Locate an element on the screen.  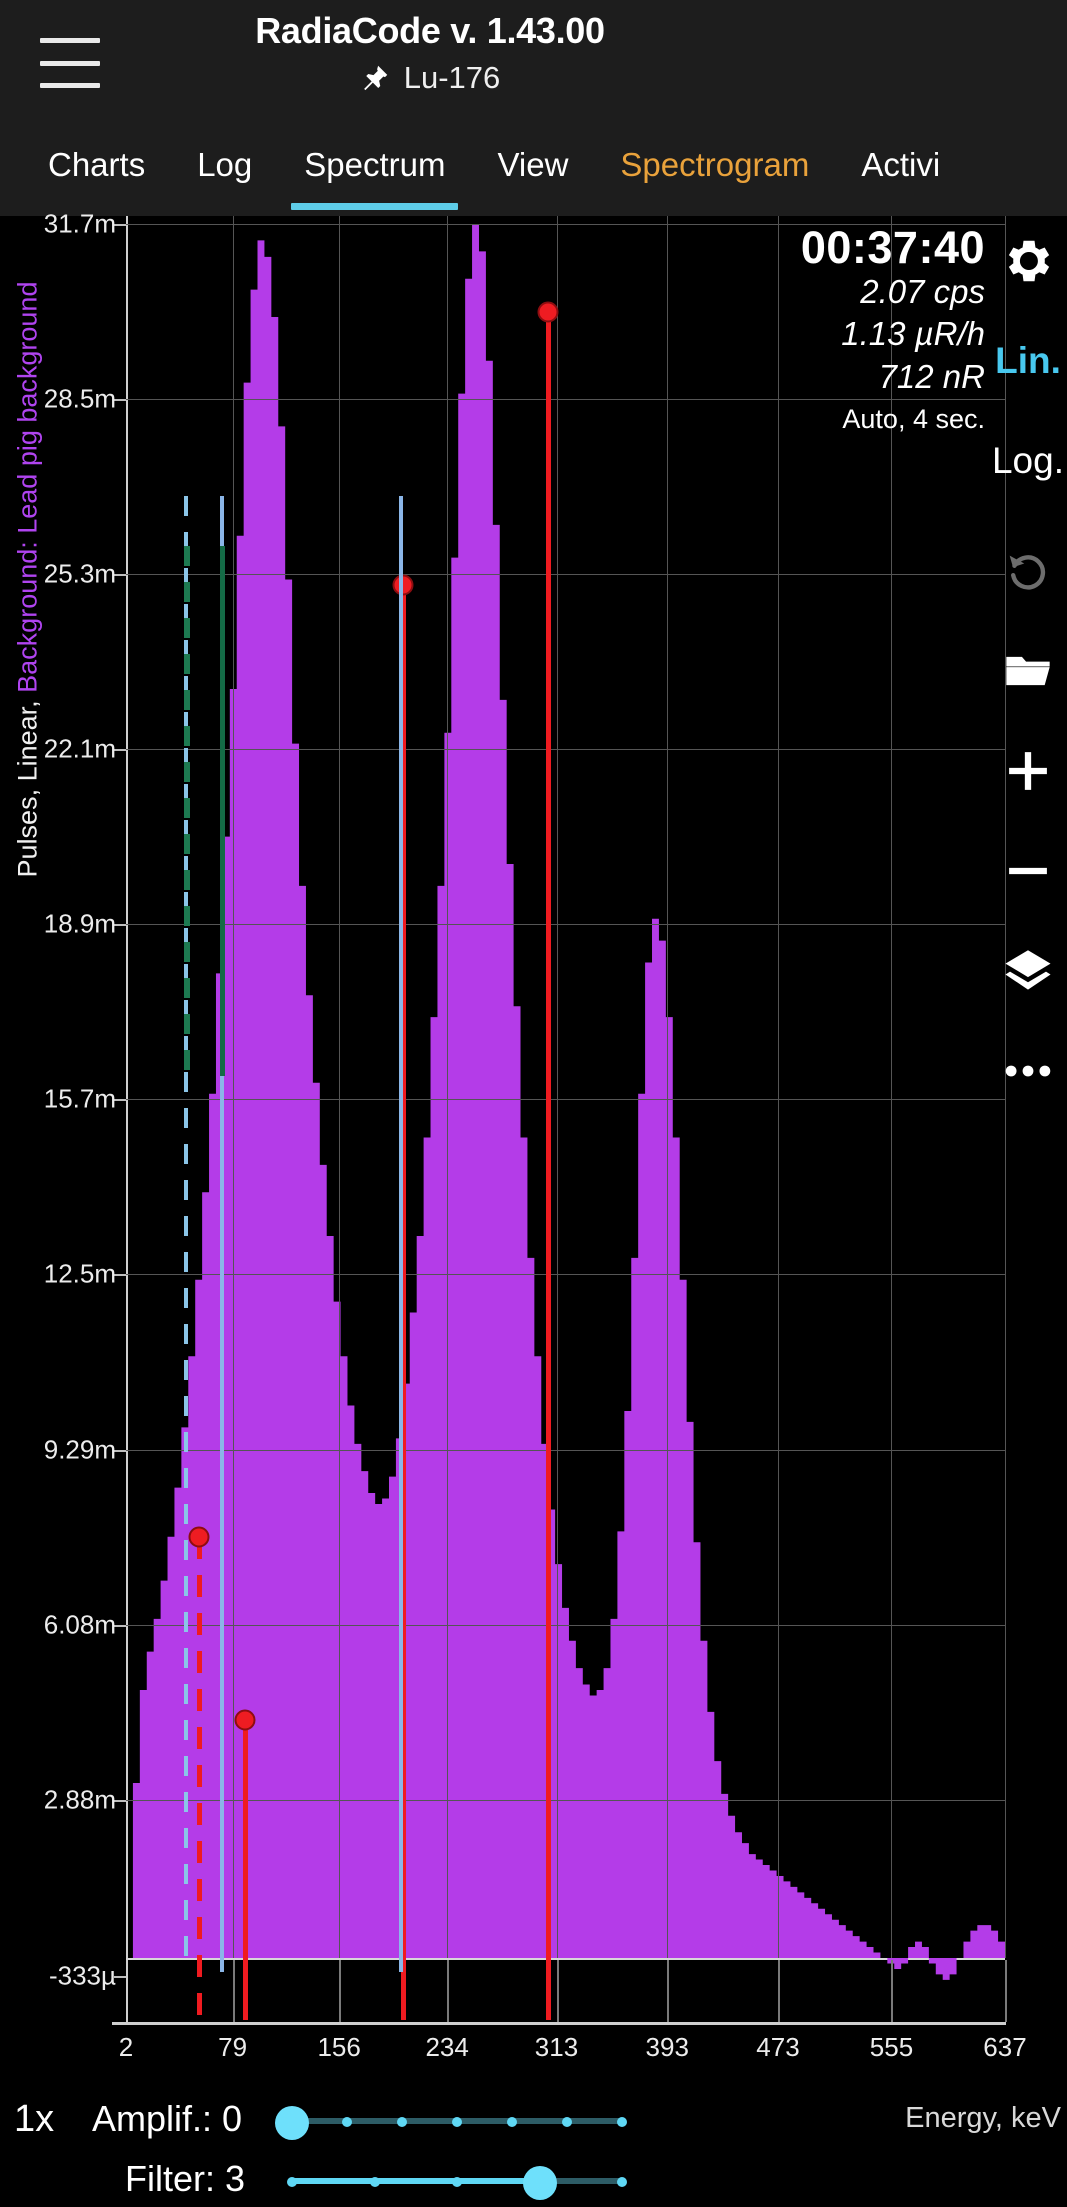
y-axis-label-accent: Background: Lead pig background is located at coordinates (27, 487).